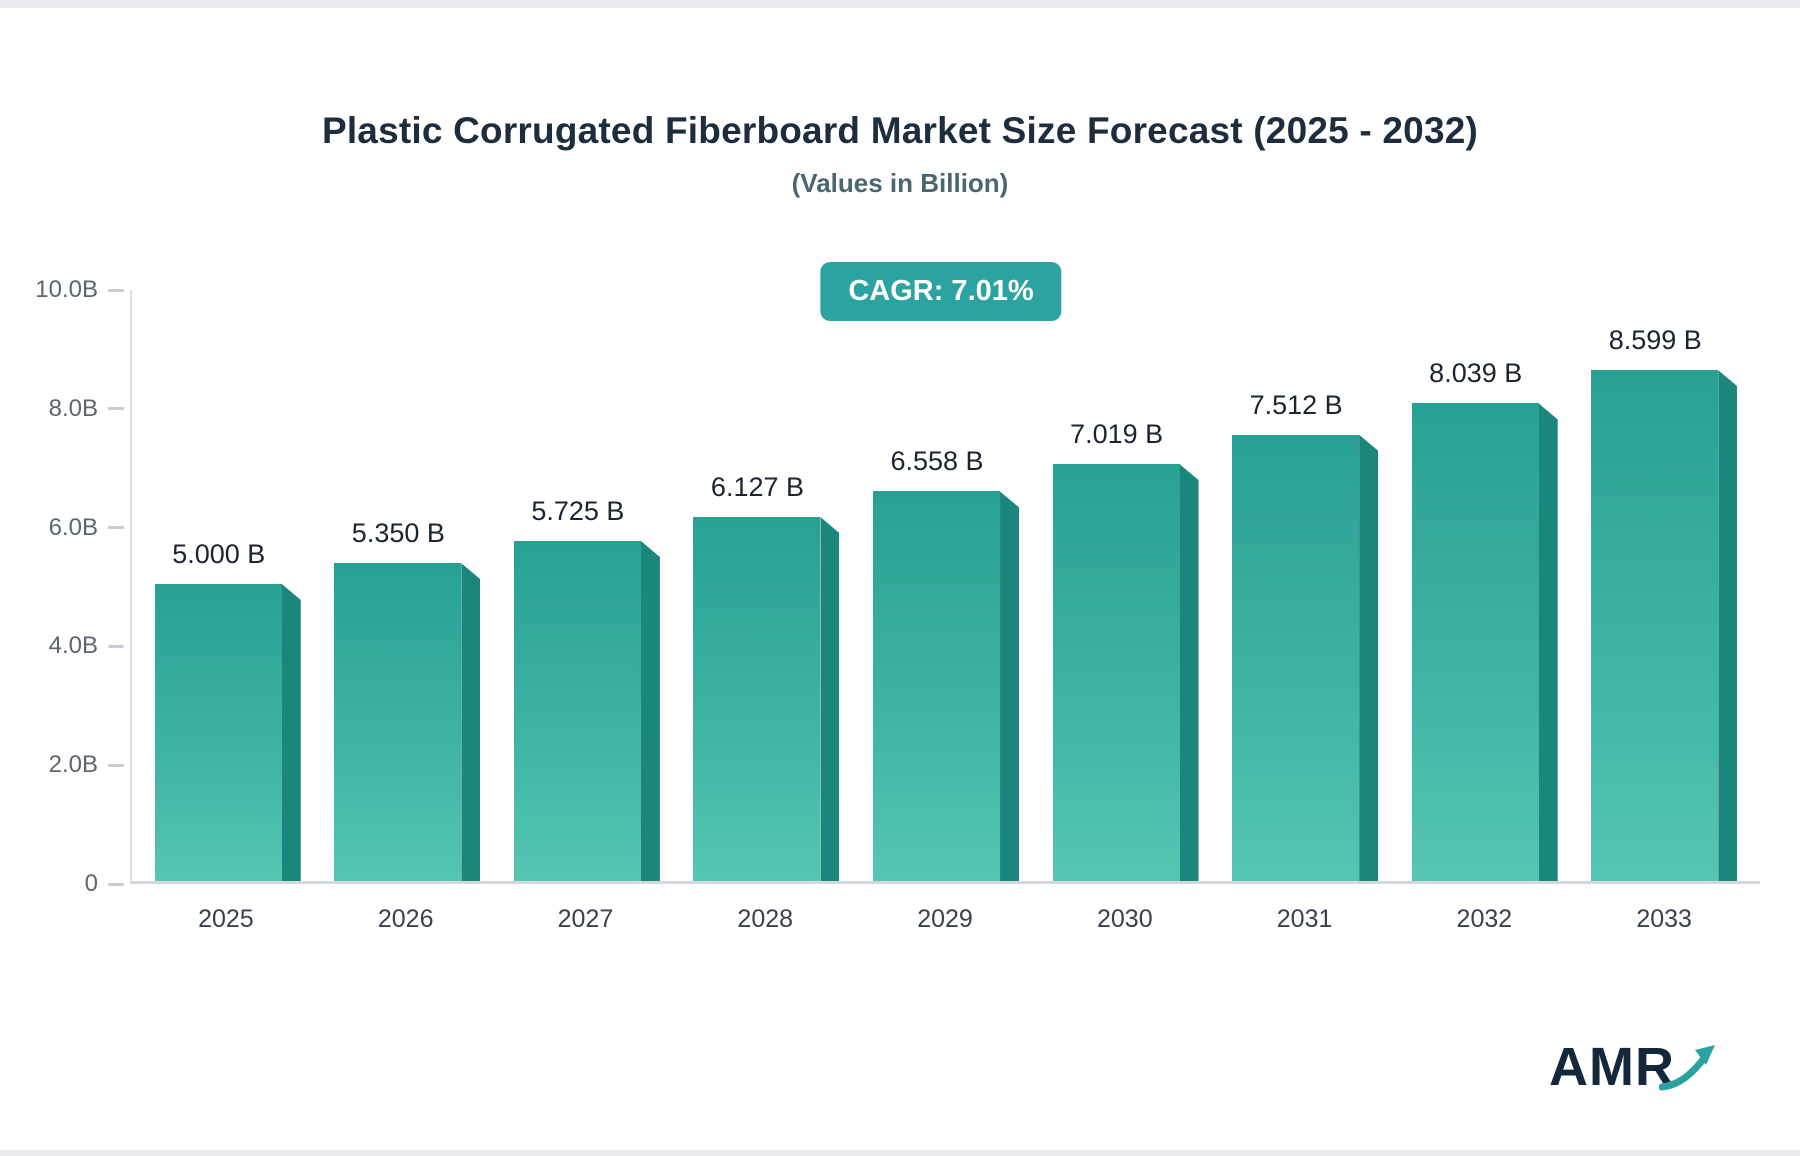  What do you see at coordinates (73, 765) in the screenshot?
I see `y-tick-label: 2.0B` at bounding box center [73, 765].